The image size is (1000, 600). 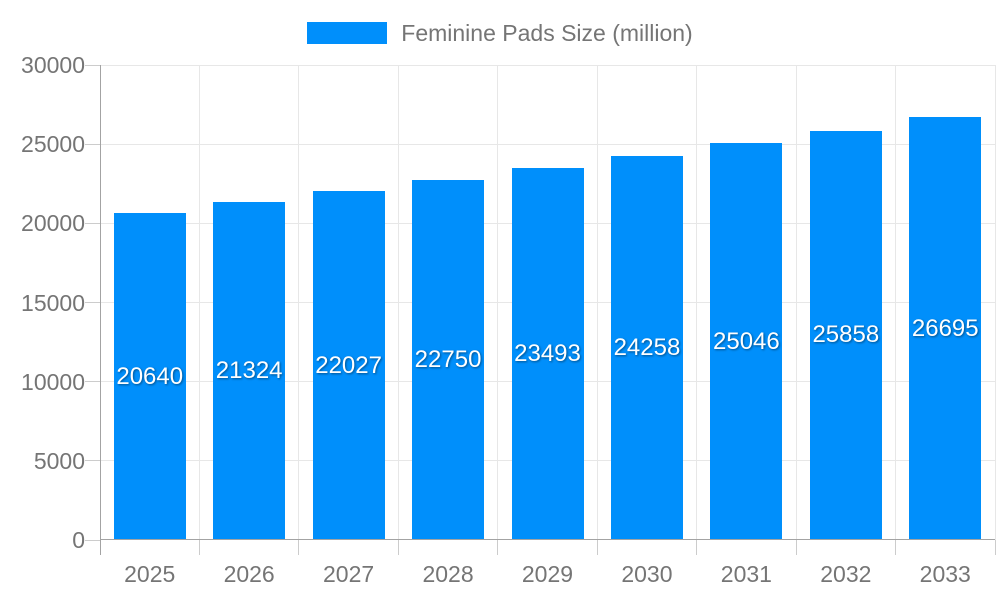 I want to click on x-tick-label: 2025, so click(x=150, y=574).